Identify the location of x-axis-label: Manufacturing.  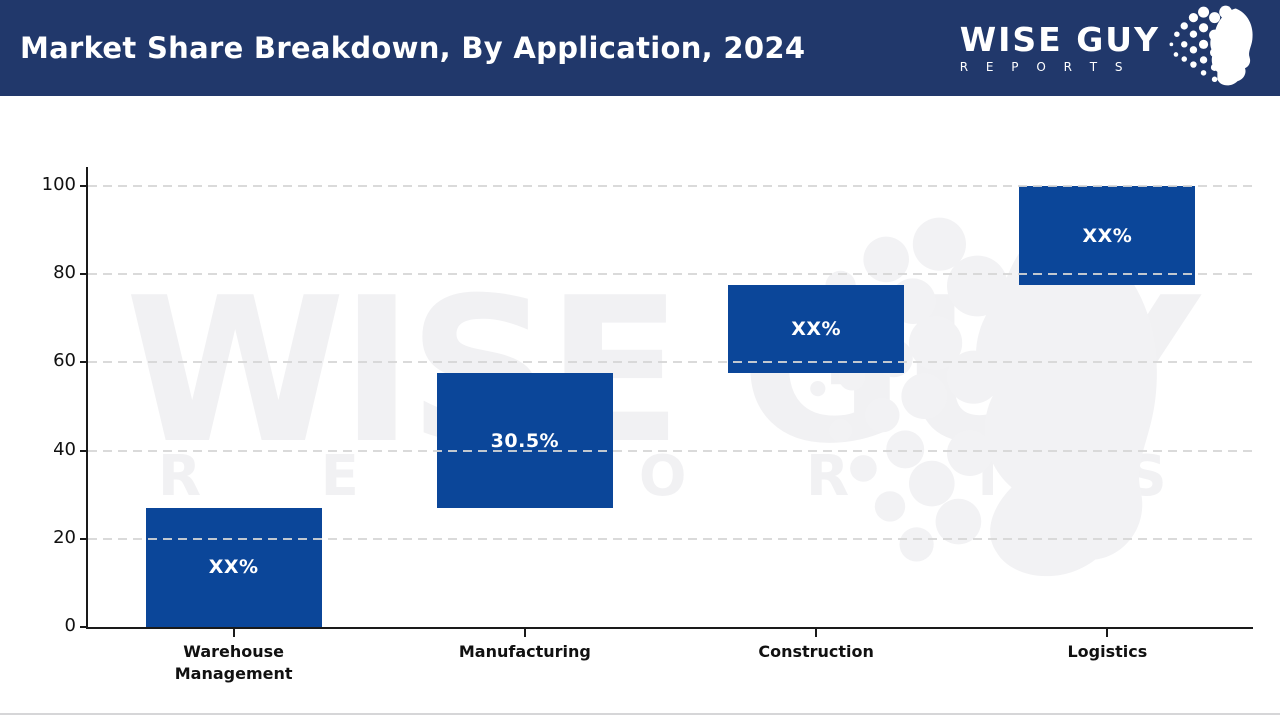
(524, 651).